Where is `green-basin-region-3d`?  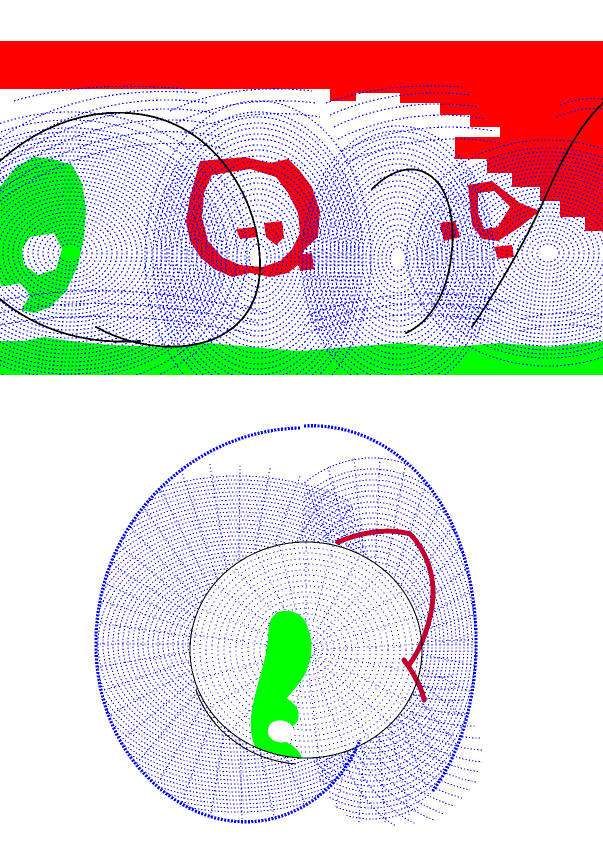
green-basin-region-3d is located at coordinates (281, 684).